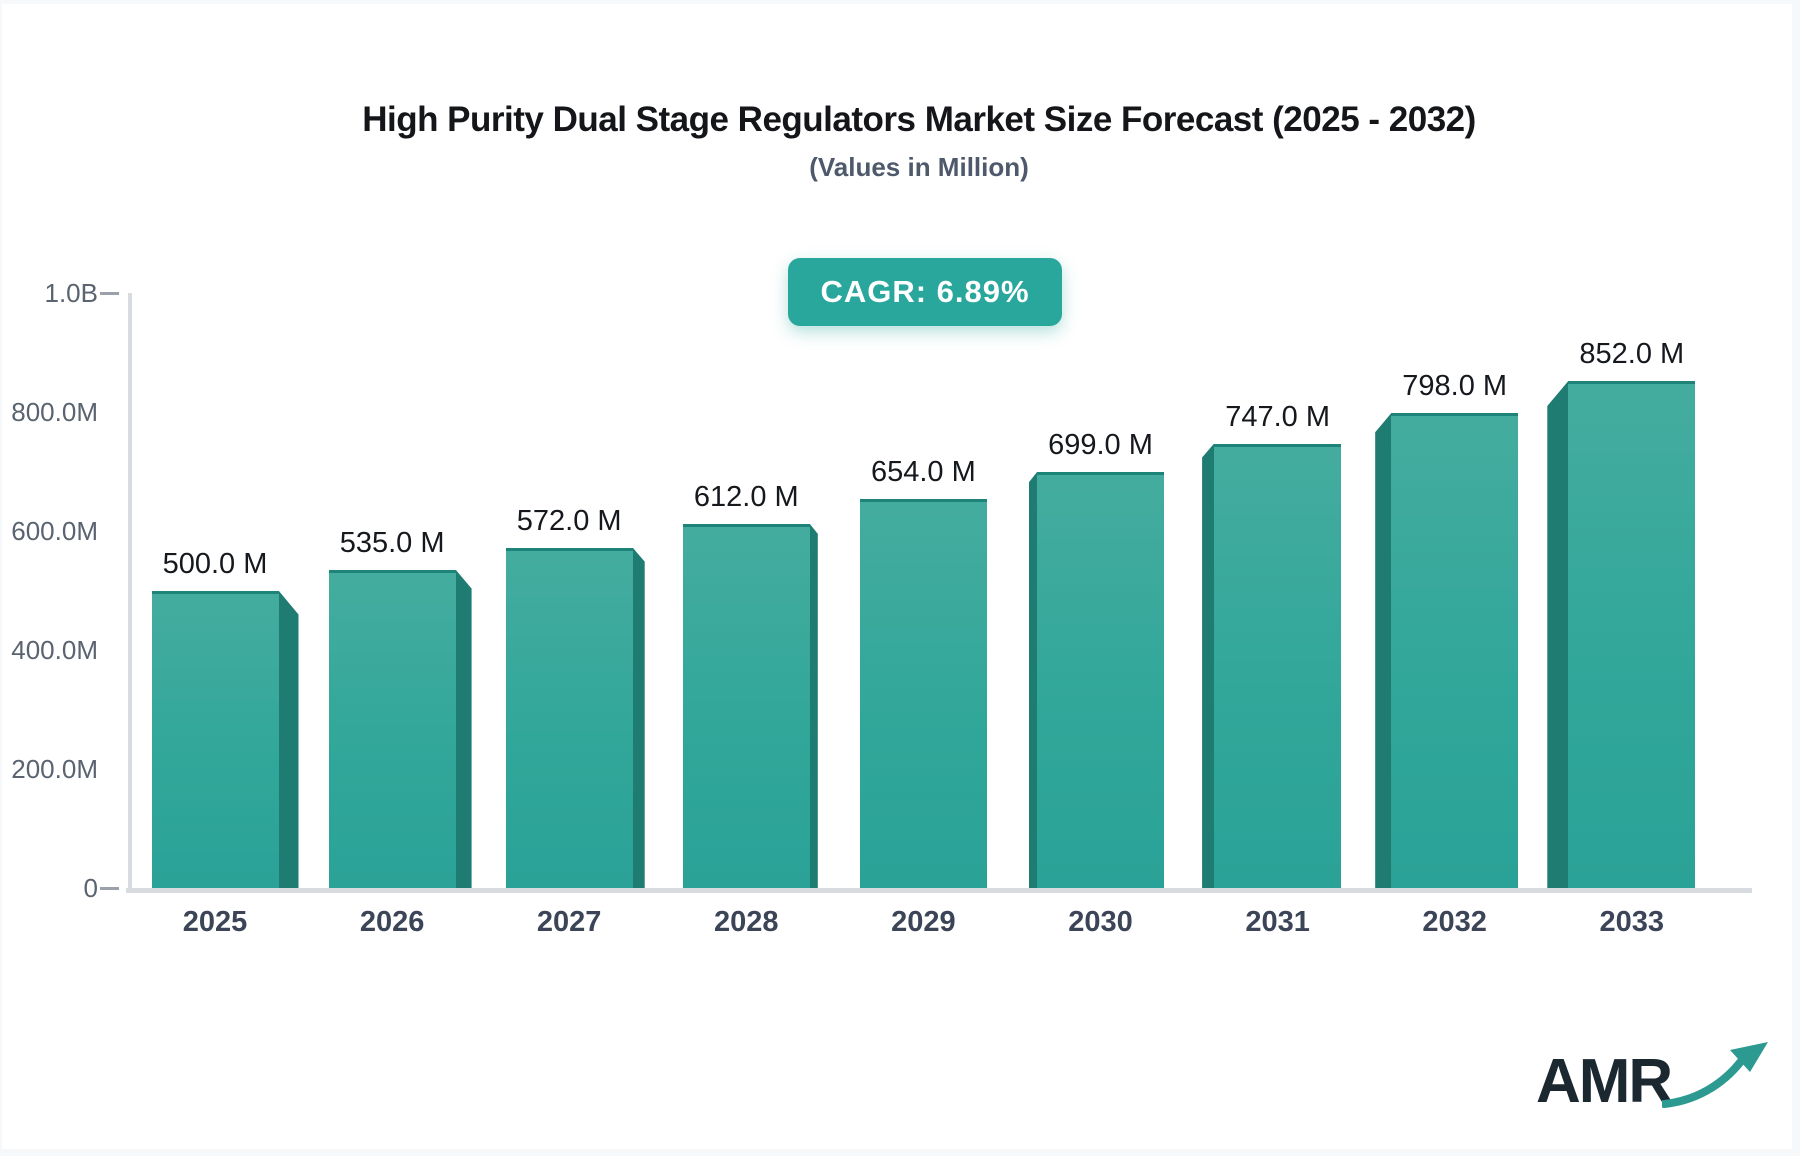 The height and width of the screenshot is (1156, 1800). What do you see at coordinates (392, 542) in the screenshot?
I see `bar-value-label: 535.0 M` at bounding box center [392, 542].